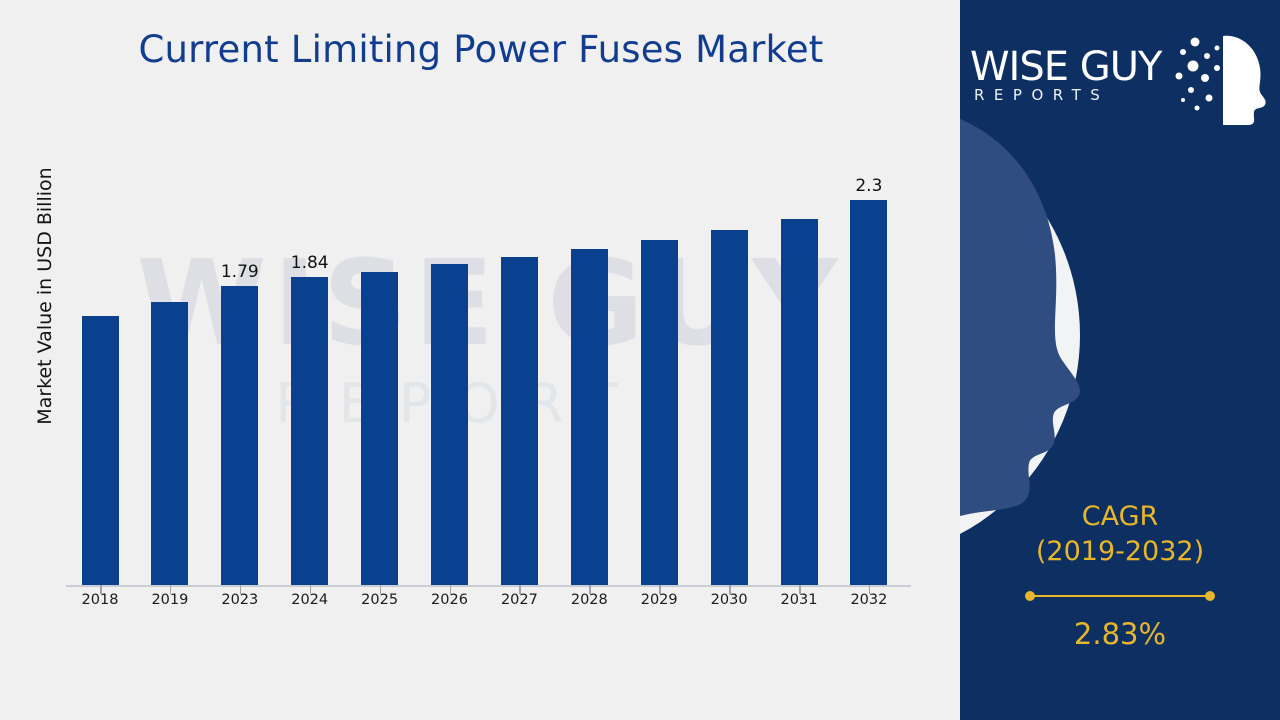 The height and width of the screenshot is (720, 1280). What do you see at coordinates (310, 431) in the screenshot?
I see `bar-2024` at bounding box center [310, 431].